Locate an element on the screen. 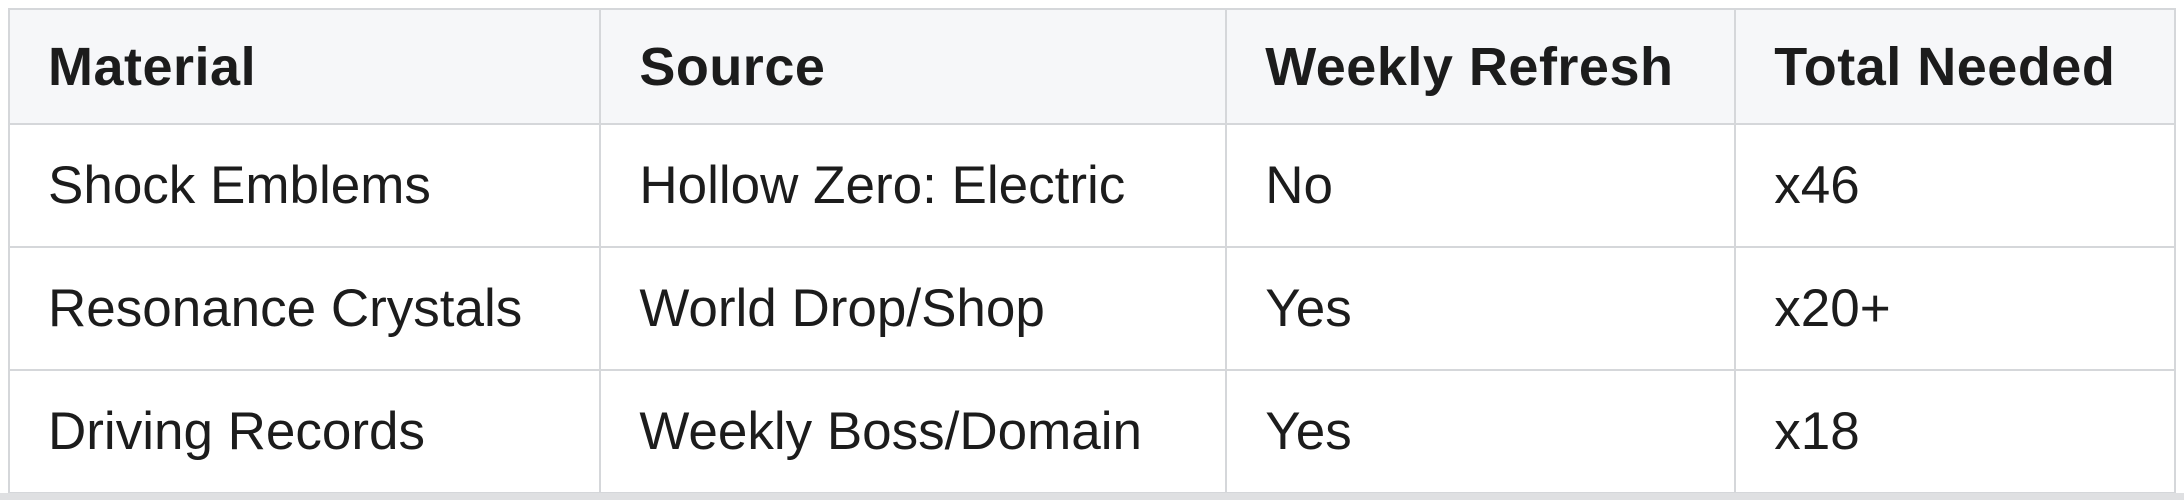  column-header-source: Source is located at coordinates (913, 66).